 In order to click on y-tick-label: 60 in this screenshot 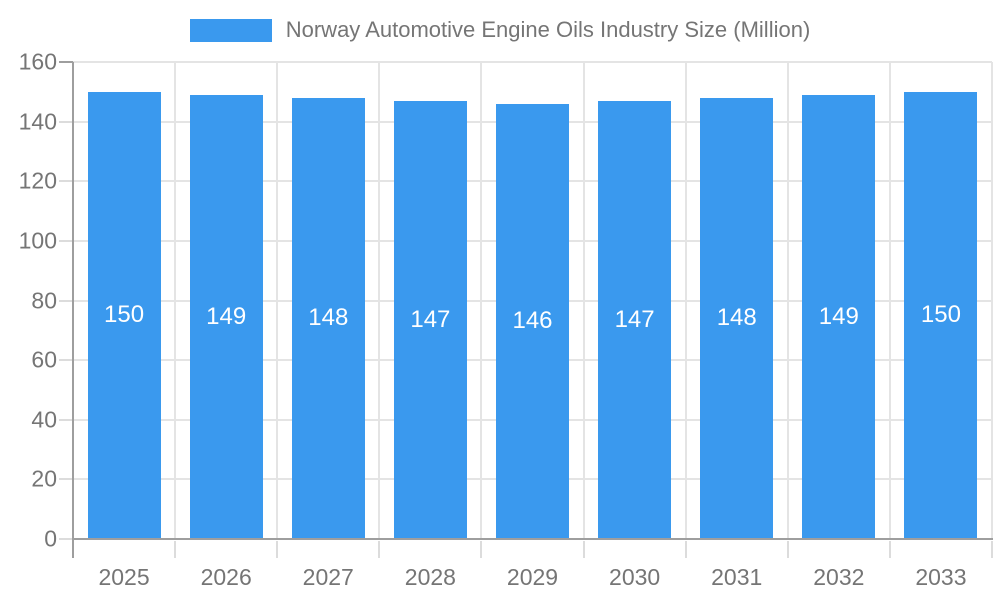, I will do `click(44, 359)`.